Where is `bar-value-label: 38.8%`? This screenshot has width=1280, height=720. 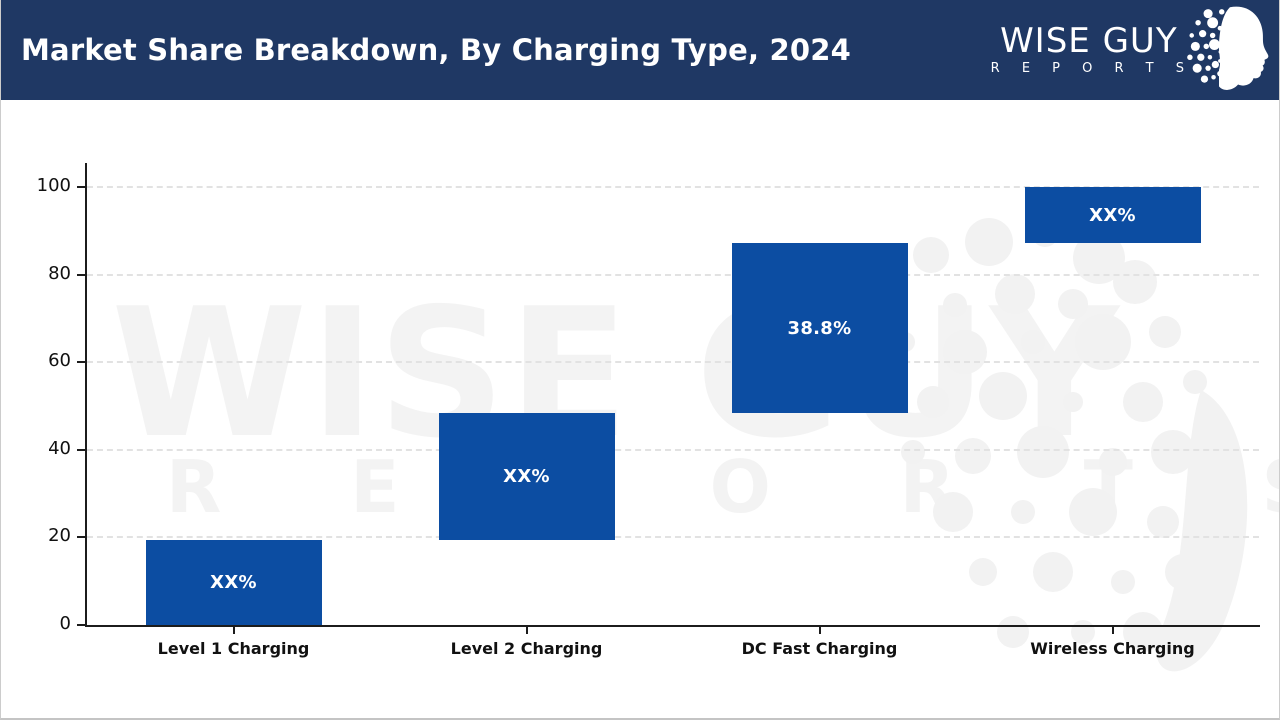
bar-value-label: 38.8% is located at coordinates (819, 328).